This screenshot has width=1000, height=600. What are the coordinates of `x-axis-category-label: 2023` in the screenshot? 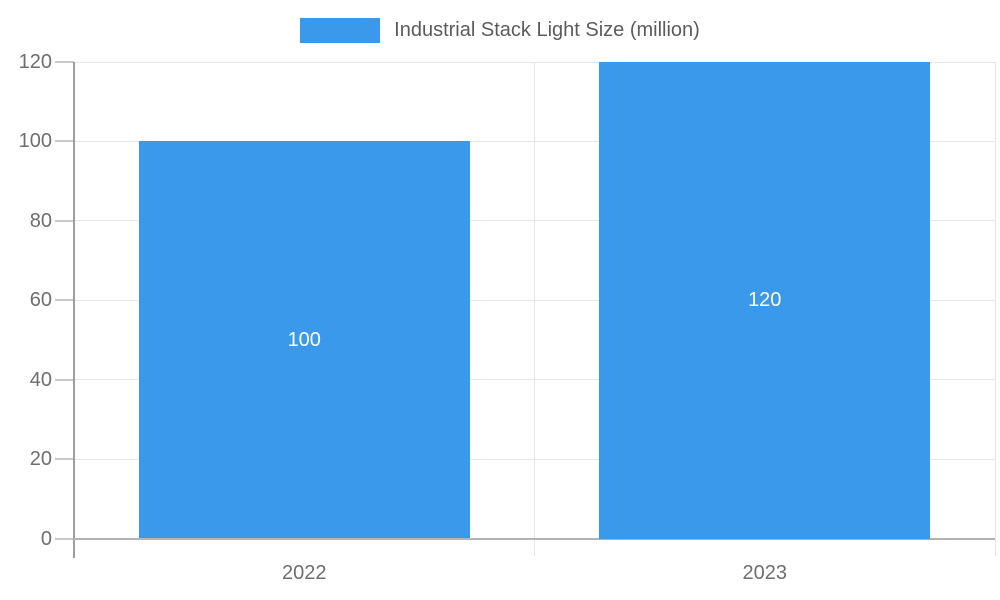 It's located at (765, 573).